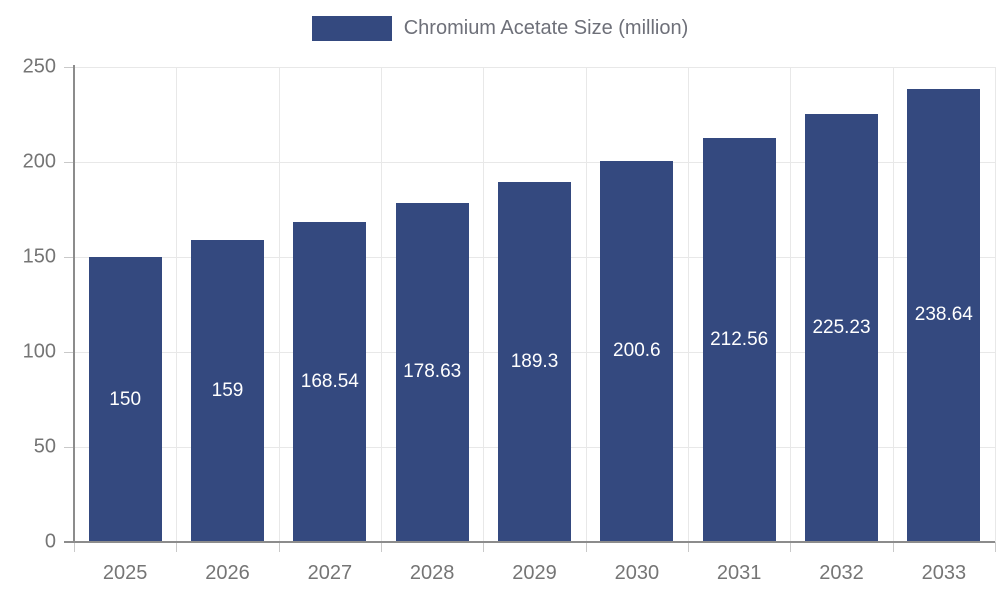 This screenshot has height=600, width=1000. I want to click on y-axis-line, so click(74, 303).